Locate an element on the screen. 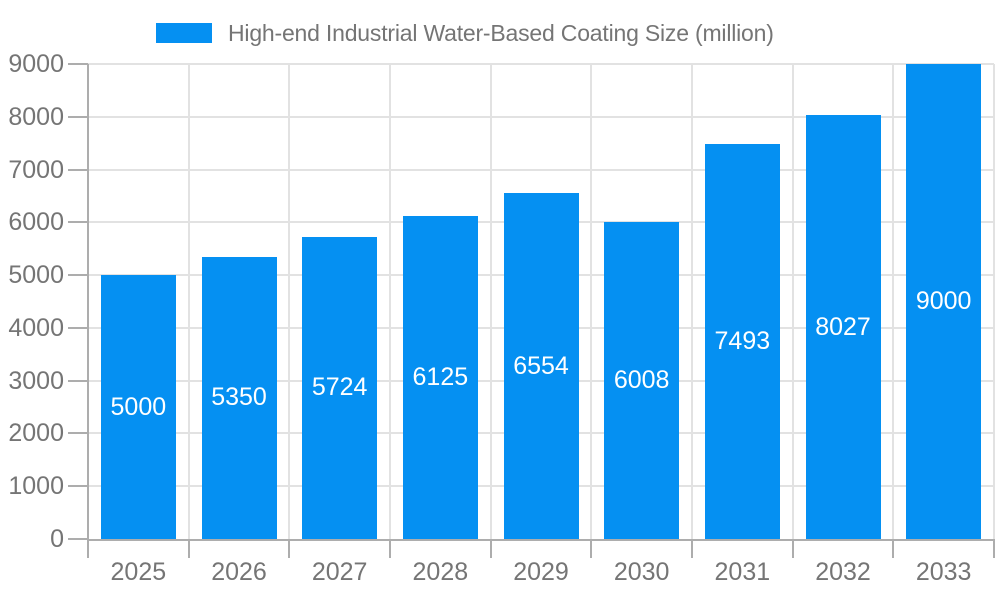 This screenshot has width=1000, height=600. bar: 7493 is located at coordinates (742, 341).